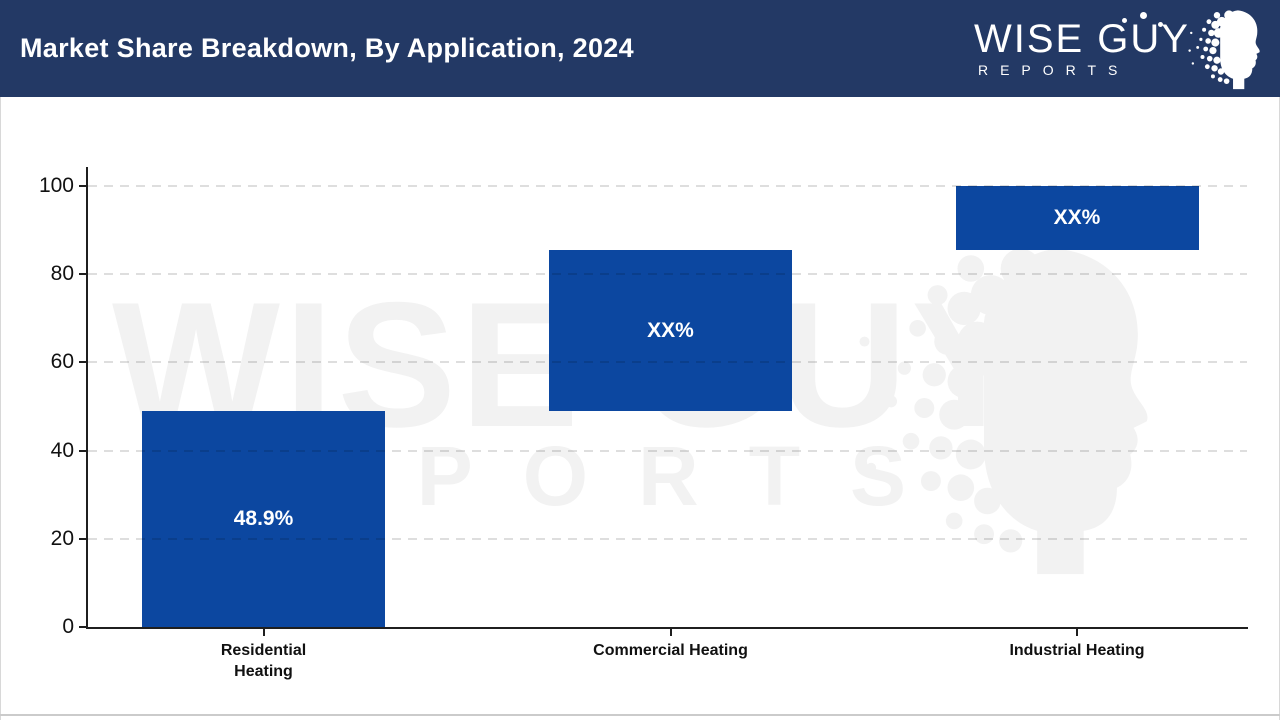 Image resolution: width=1280 pixels, height=720 pixels. What do you see at coordinates (1053, 70) in the screenshot?
I see `logo-subtitle: REPORTS` at bounding box center [1053, 70].